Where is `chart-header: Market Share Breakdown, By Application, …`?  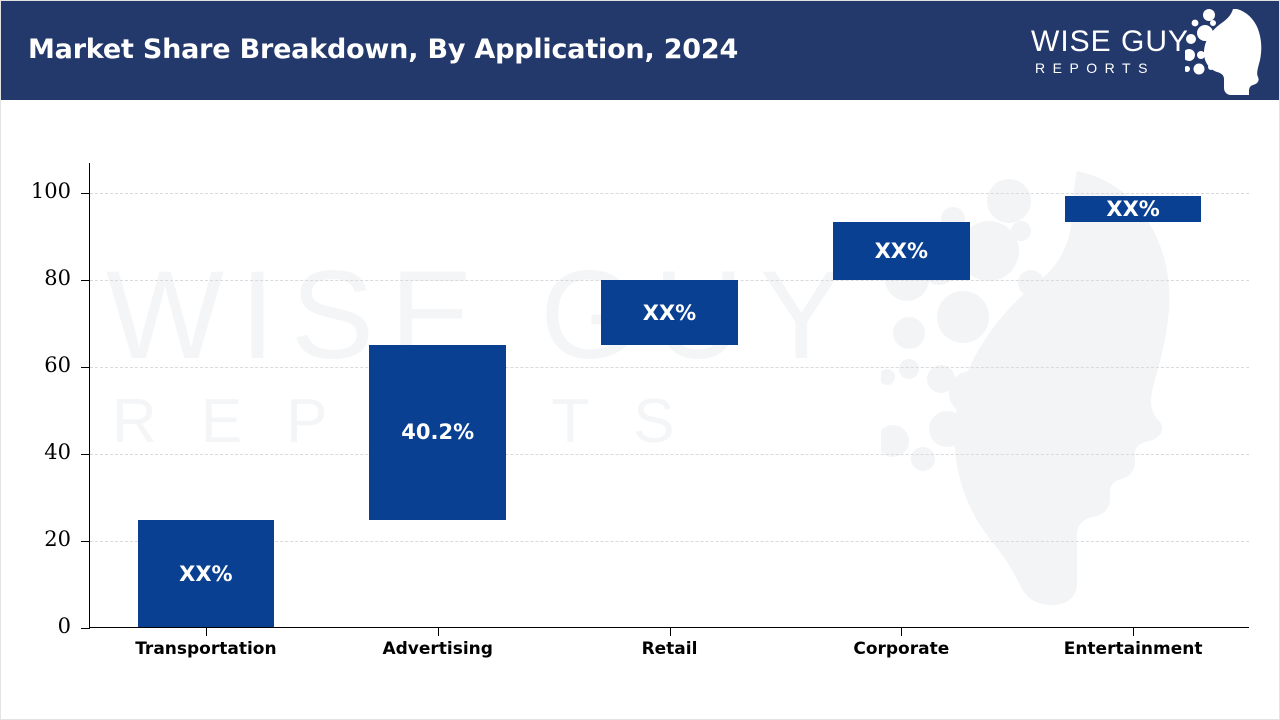
chart-header: Market Share Breakdown, By Application, … is located at coordinates (640, 50).